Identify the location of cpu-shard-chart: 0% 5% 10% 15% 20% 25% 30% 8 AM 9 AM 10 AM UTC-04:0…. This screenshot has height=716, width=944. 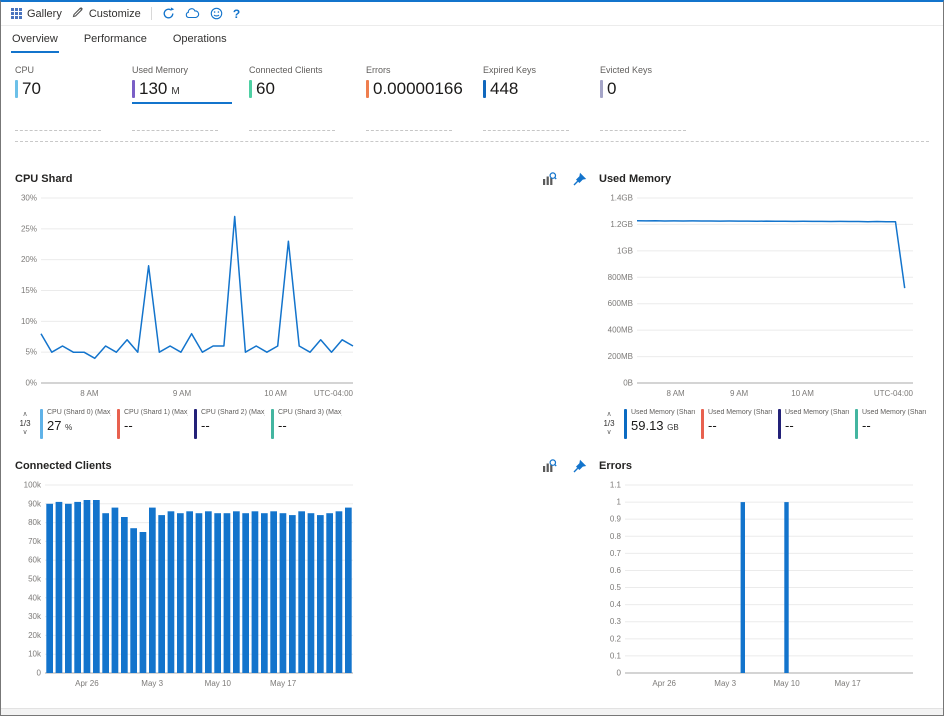
(193, 297).